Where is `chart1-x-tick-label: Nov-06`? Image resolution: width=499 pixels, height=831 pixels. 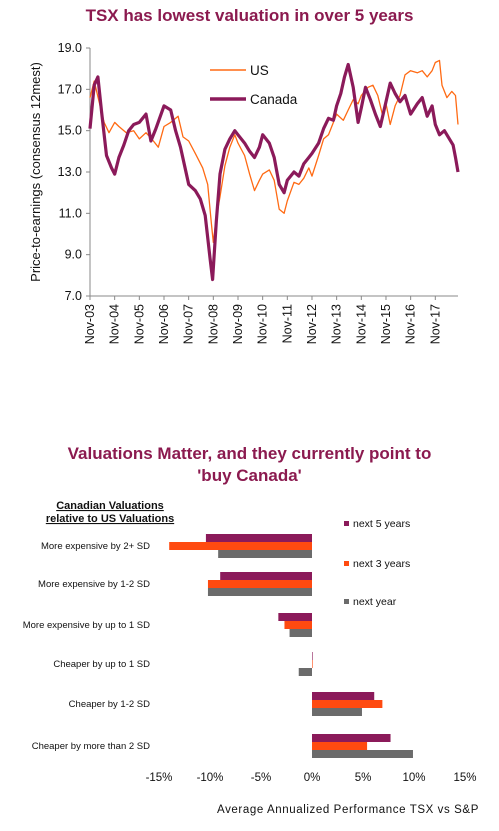
chart1-x-tick-label: Nov-06 is located at coordinates (164, 324).